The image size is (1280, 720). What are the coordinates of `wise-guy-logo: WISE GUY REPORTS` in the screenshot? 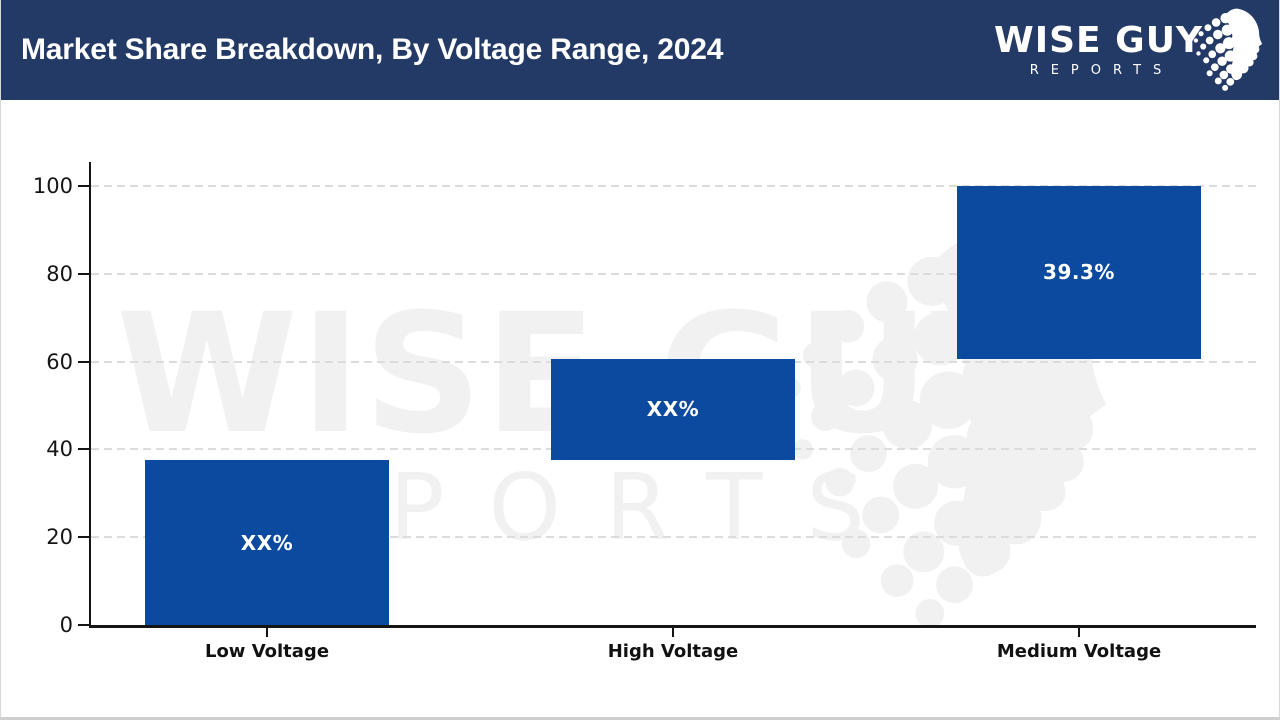 It's located at (1131, 50).